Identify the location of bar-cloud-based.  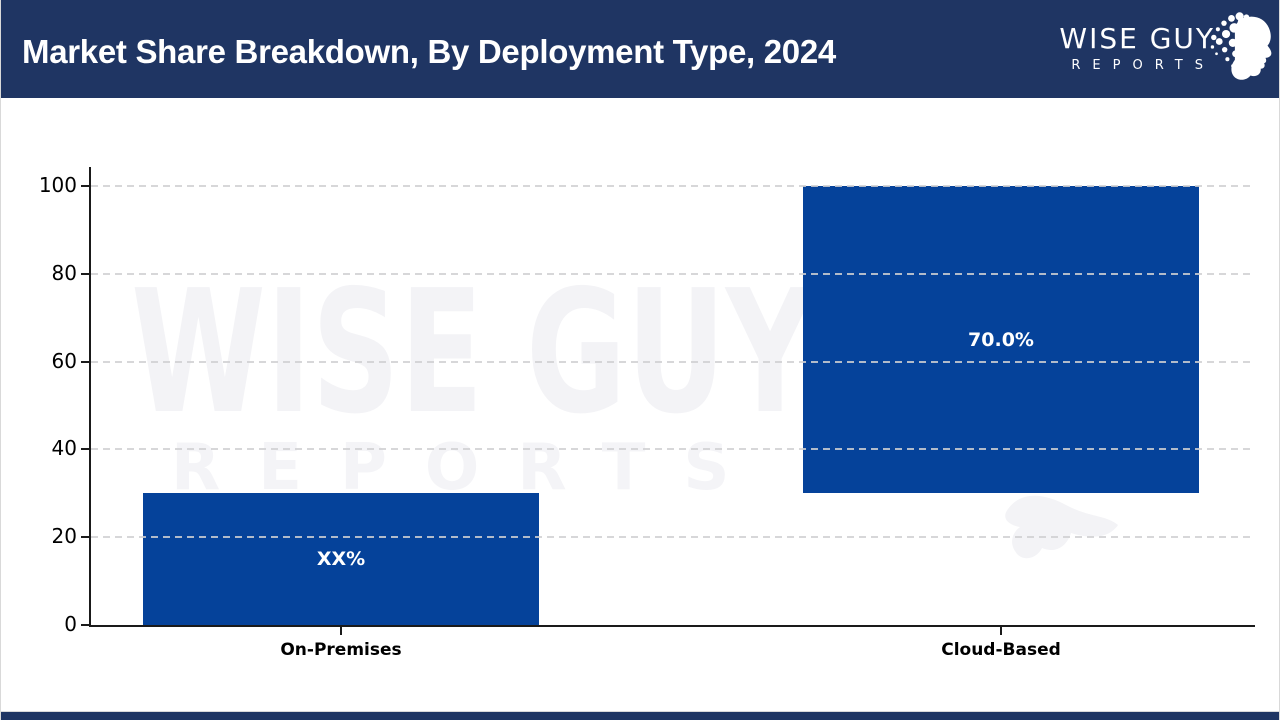
(1001, 340).